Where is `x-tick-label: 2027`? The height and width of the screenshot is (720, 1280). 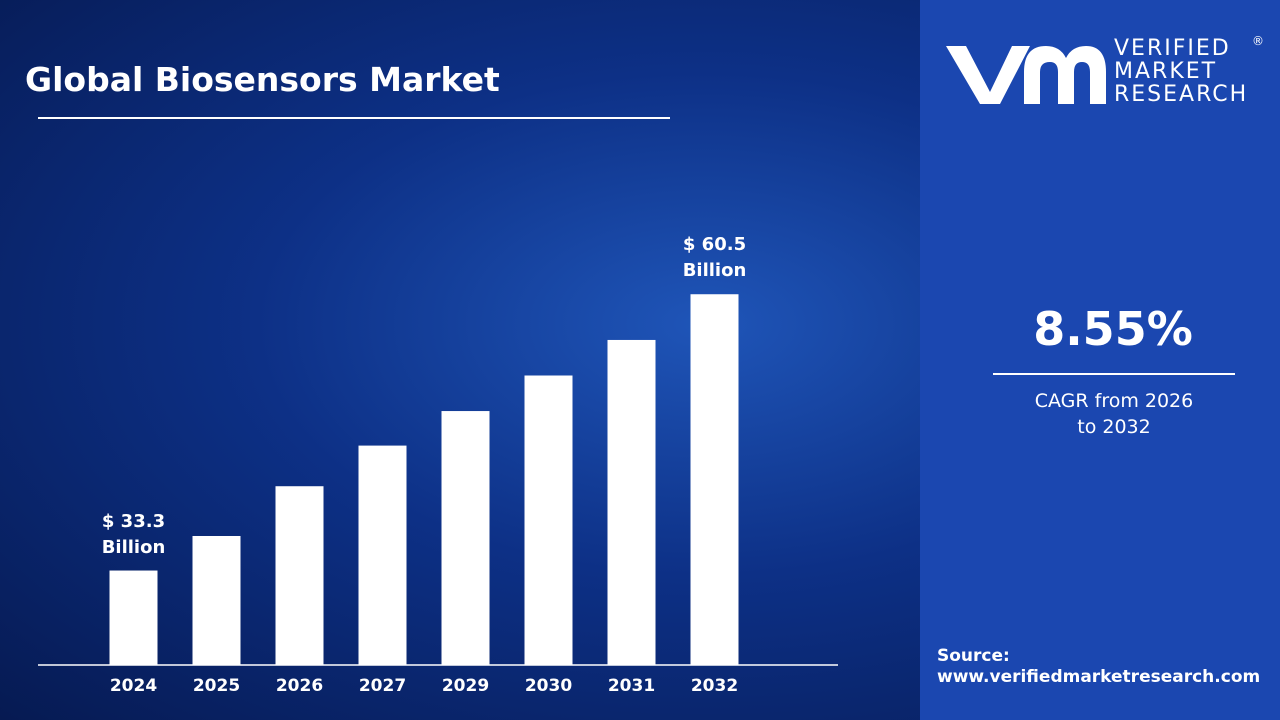
x-tick-label: 2027 is located at coordinates (382, 686).